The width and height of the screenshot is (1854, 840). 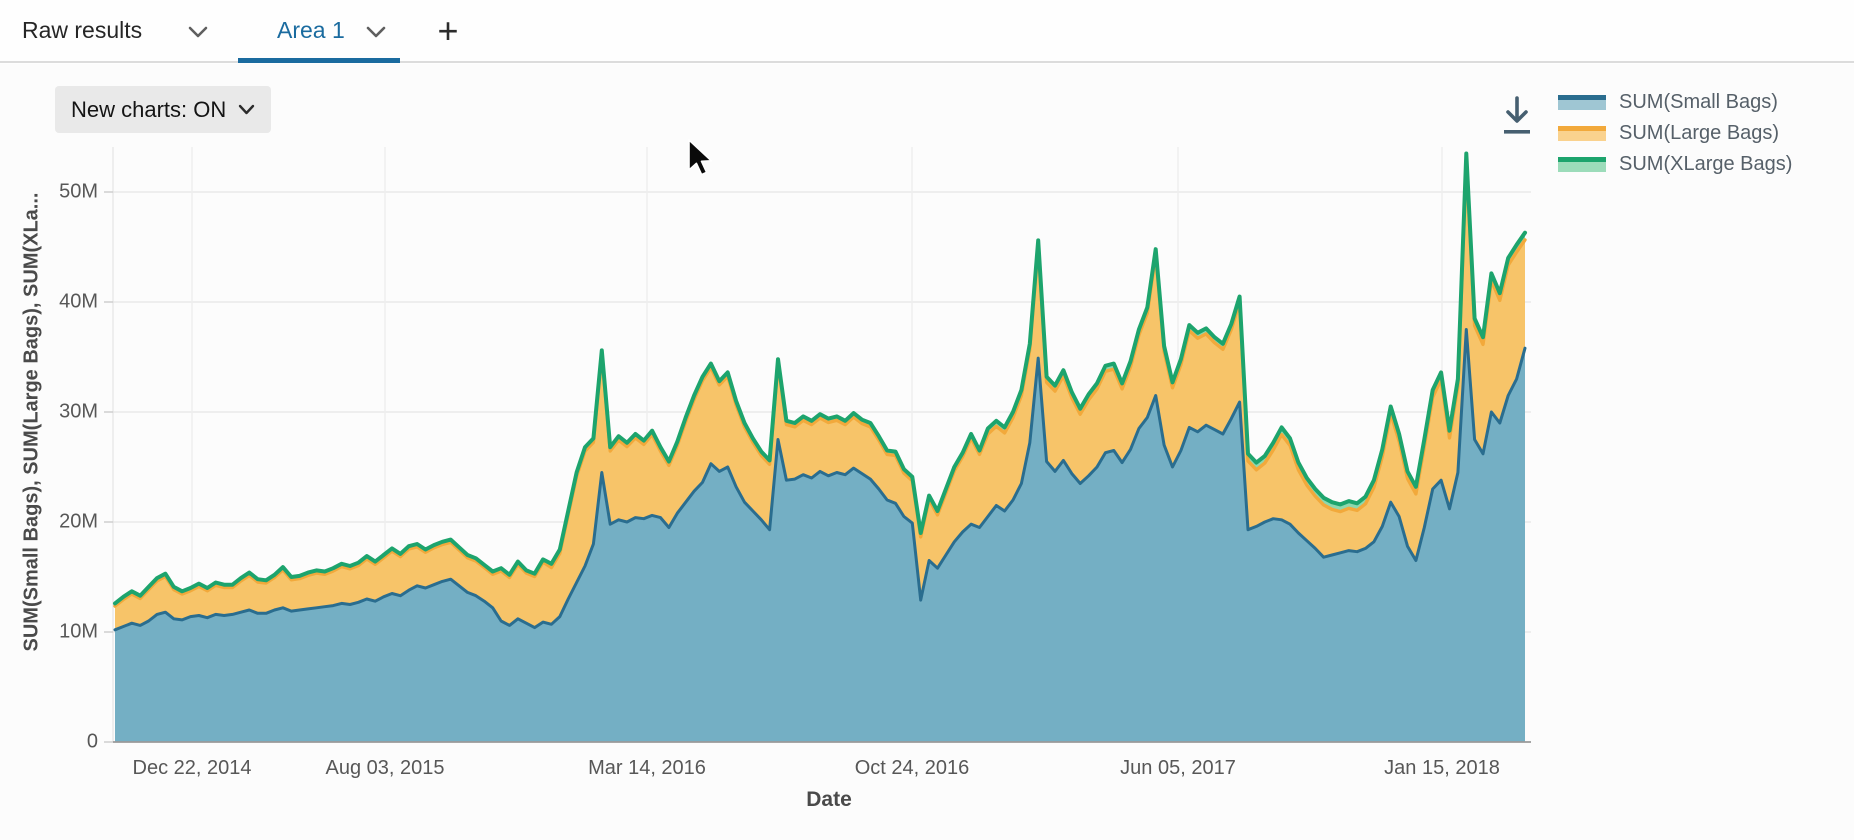 What do you see at coordinates (78, 521) in the screenshot?
I see `y-tick-label: 20M` at bounding box center [78, 521].